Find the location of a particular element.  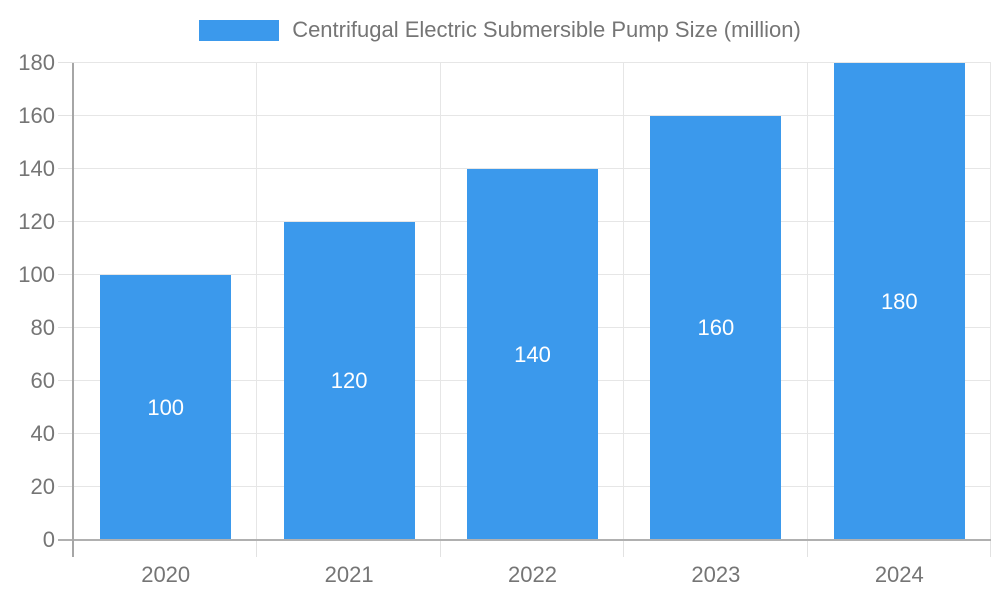

y-axis-label-140: 140 is located at coordinates (36, 168).